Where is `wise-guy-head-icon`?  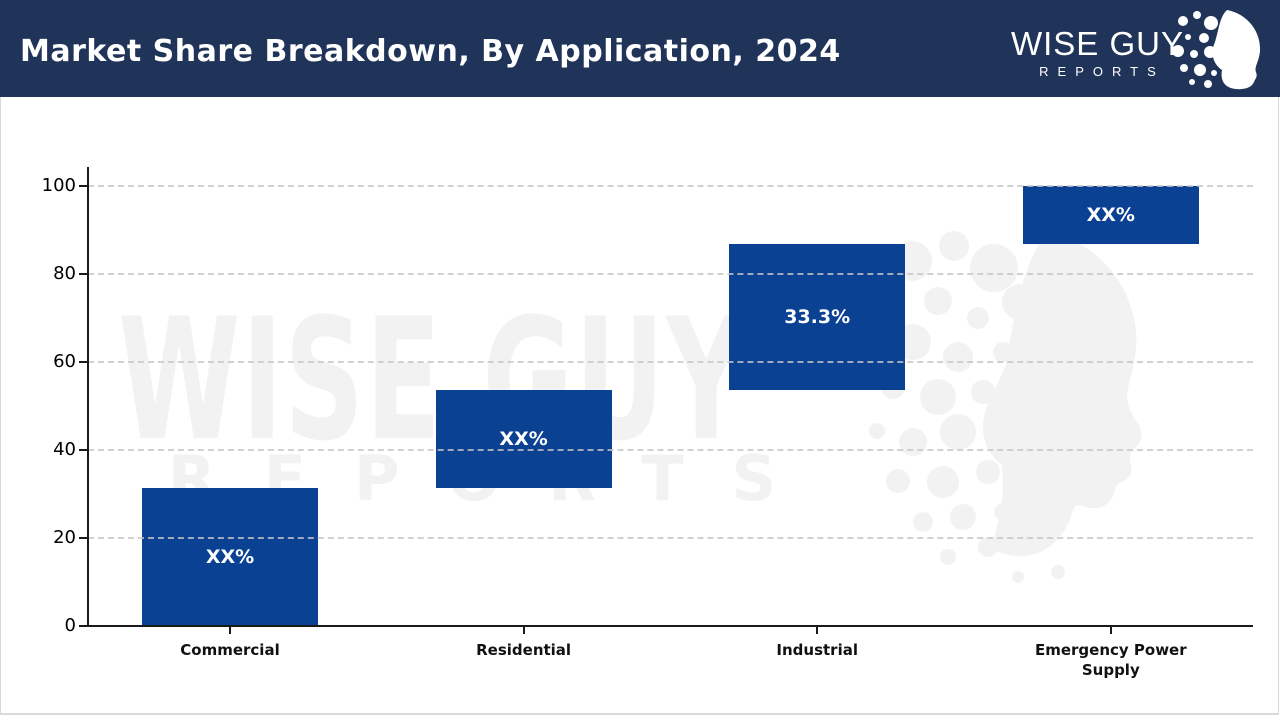 wise-guy-head-icon is located at coordinates (1216, 50).